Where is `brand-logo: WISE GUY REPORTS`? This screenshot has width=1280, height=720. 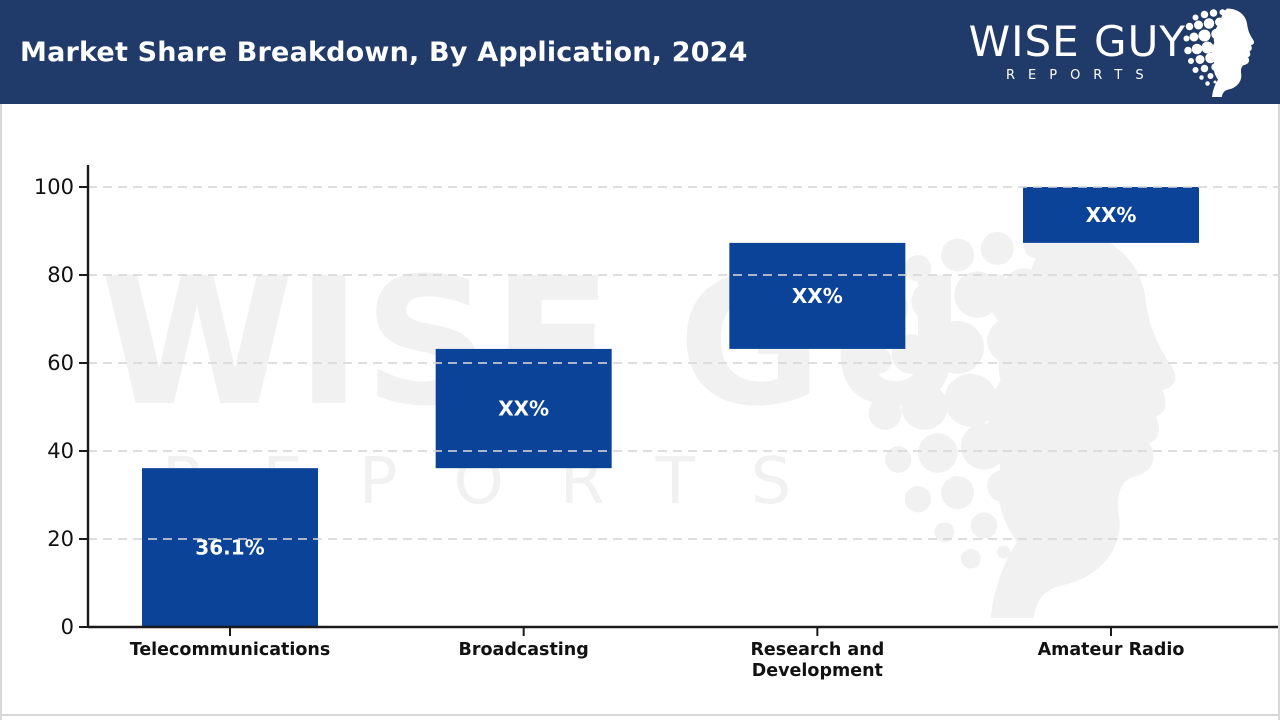
brand-logo: WISE GUY REPORTS is located at coordinates (1112, 52).